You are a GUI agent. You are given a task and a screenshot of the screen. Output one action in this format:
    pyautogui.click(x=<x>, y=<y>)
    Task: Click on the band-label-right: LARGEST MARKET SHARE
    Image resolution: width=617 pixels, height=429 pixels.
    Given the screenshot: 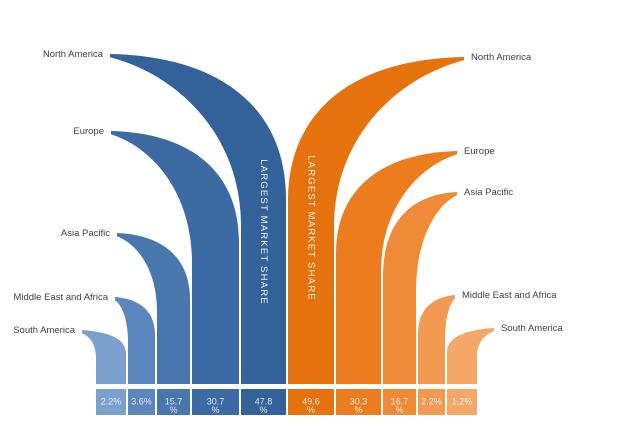 What is the action you would take?
    pyautogui.click(x=311, y=228)
    